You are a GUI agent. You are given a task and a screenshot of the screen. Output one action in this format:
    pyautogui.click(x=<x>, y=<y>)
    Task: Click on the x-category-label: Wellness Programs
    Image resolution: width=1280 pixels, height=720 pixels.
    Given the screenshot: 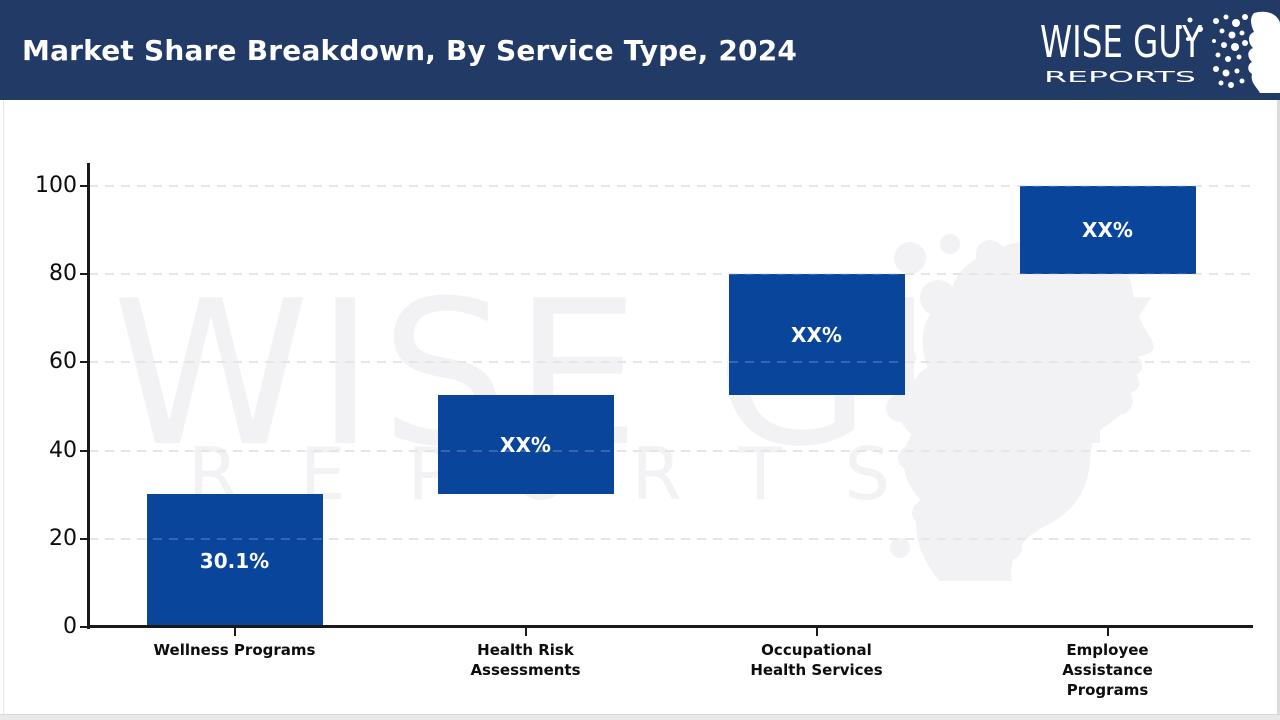 What is the action you would take?
    pyautogui.click(x=234, y=650)
    